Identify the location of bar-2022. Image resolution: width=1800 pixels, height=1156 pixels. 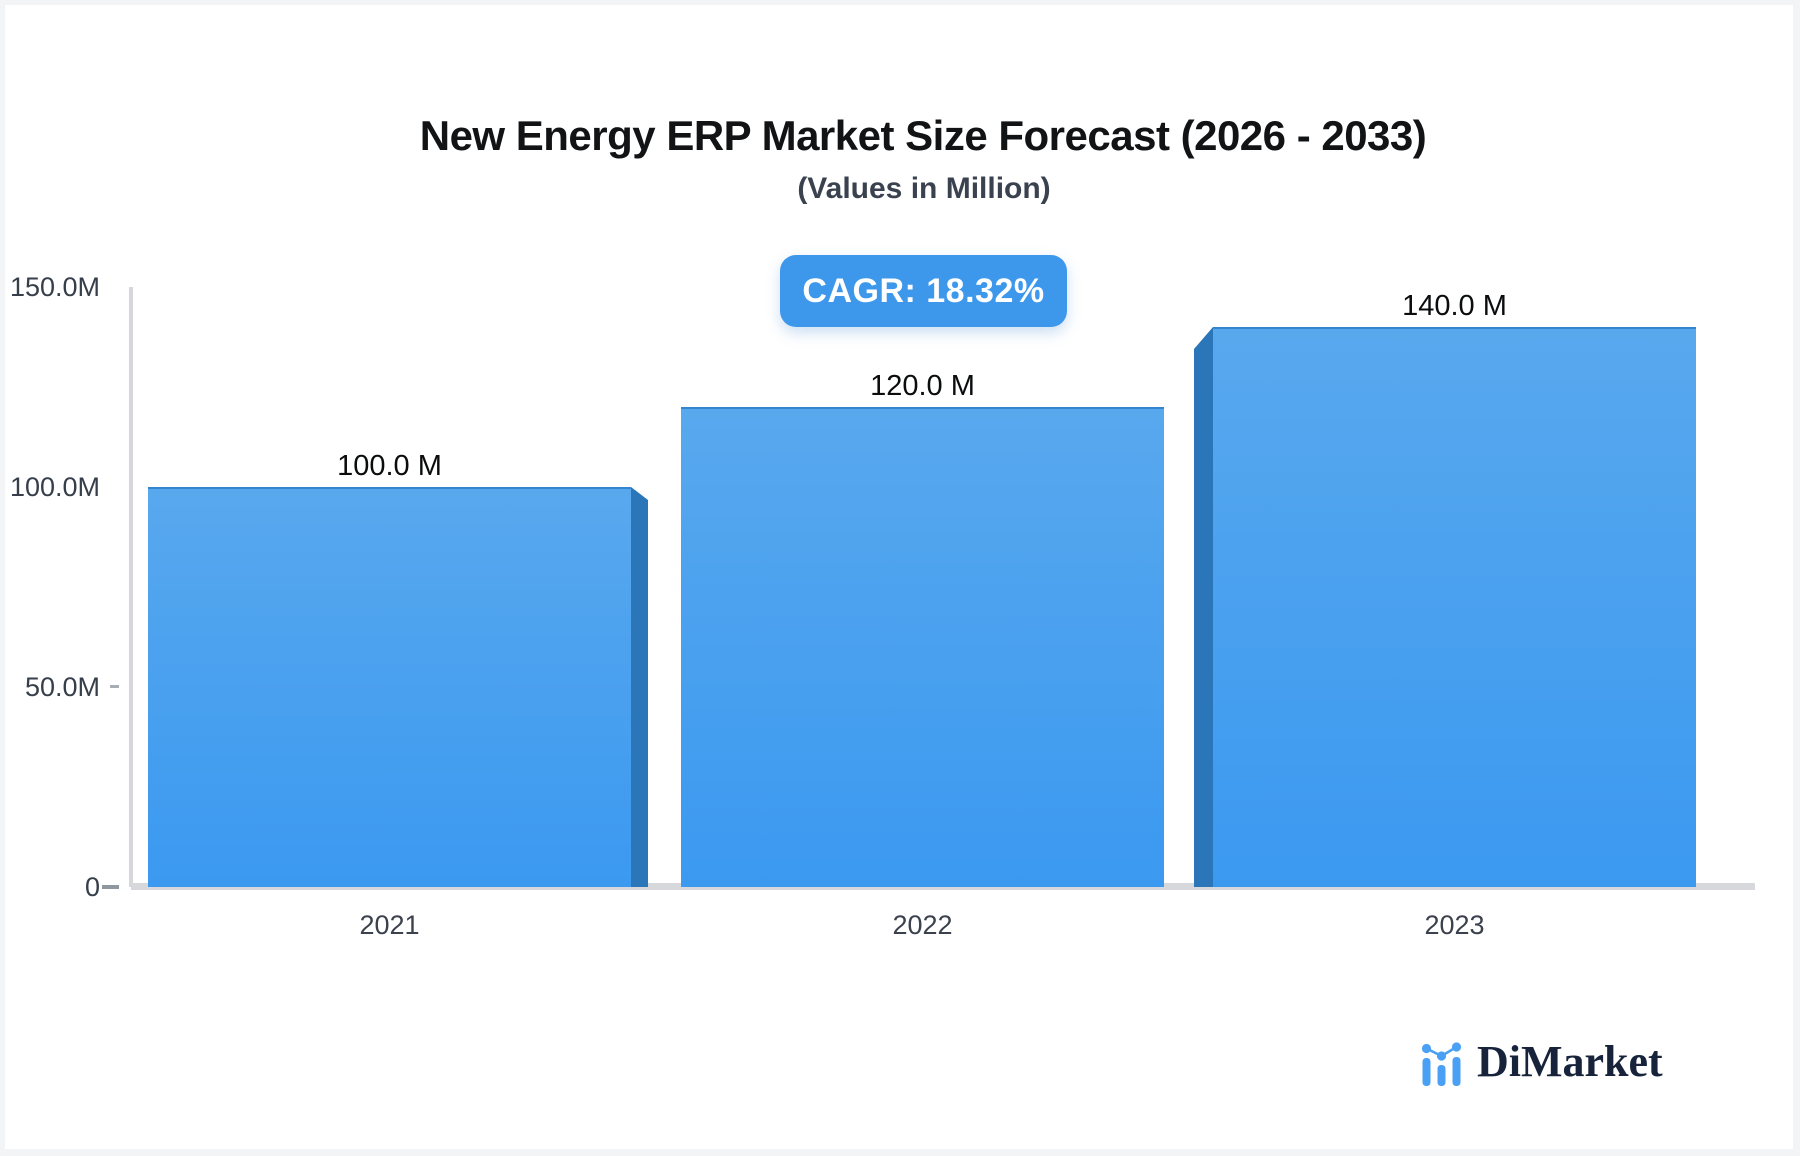
(922, 647).